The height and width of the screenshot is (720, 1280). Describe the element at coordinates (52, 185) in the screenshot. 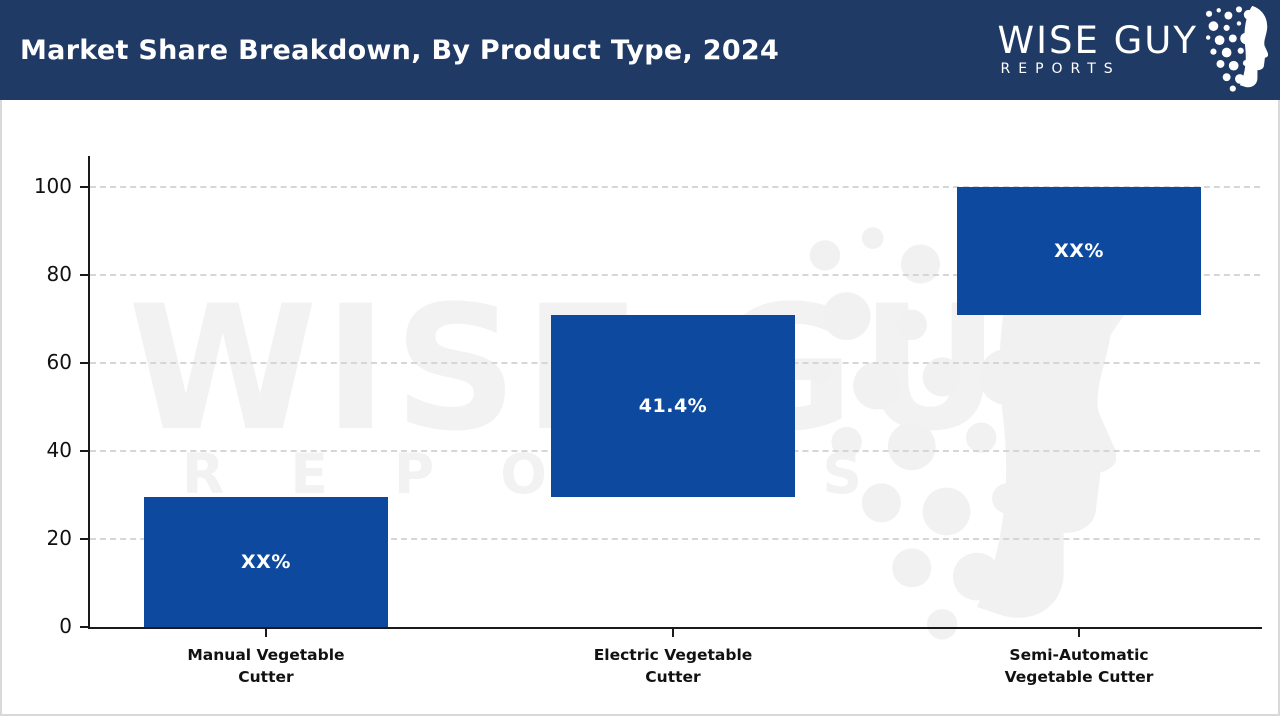

I see `y-tick-label-100: 100` at that location.